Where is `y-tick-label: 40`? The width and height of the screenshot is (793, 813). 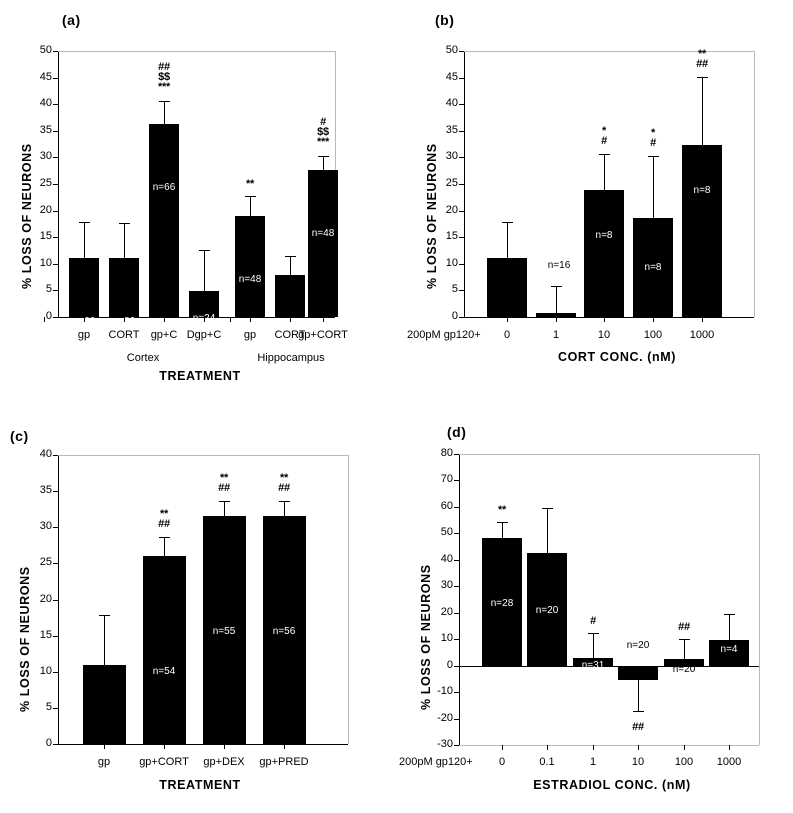
y-tick-label: 40 is located at coordinates (45, 454).